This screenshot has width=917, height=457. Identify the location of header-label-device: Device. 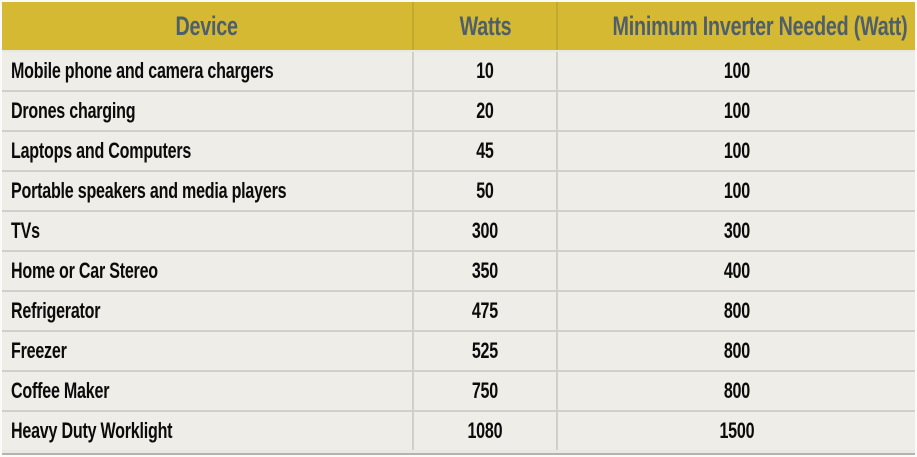
(207, 25).